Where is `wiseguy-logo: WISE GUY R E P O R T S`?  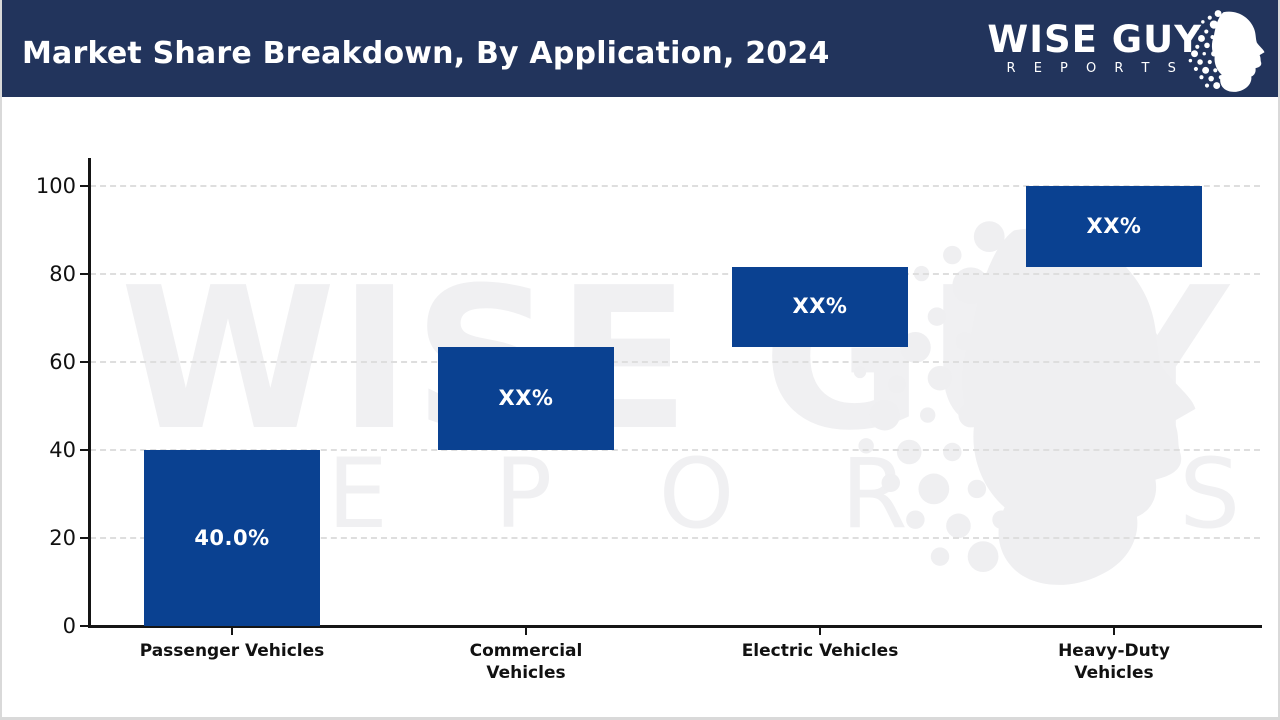 wiseguy-logo: WISE GUY R E P O R T S is located at coordinates (1128, 50).